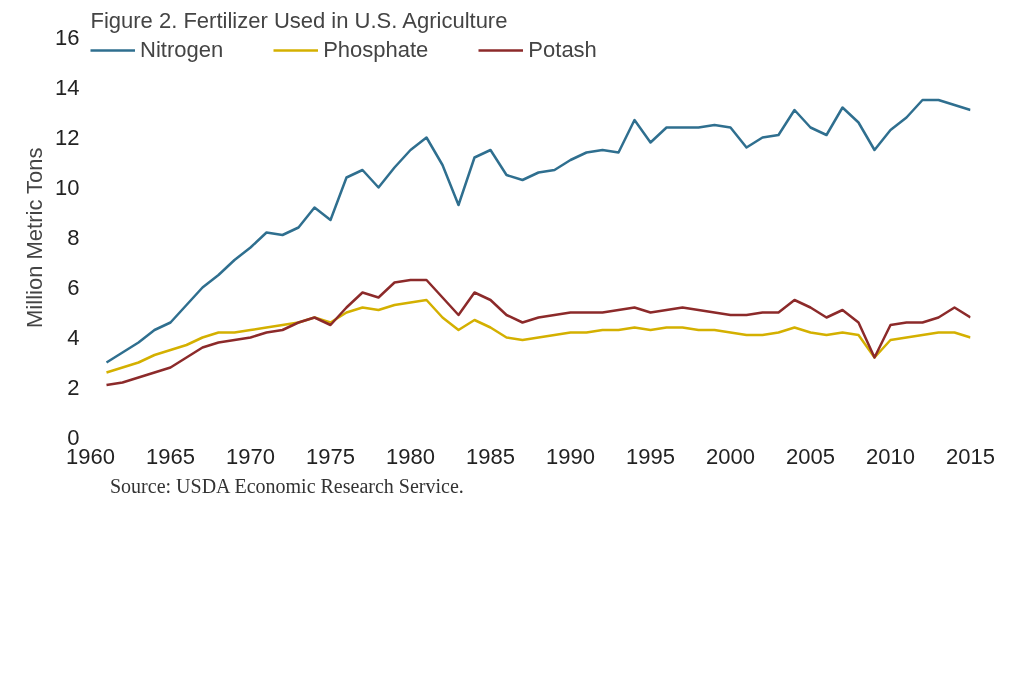 This screenshot has height=680, width=1024. I want to click on legend-label: Potash, so click(562, 50).